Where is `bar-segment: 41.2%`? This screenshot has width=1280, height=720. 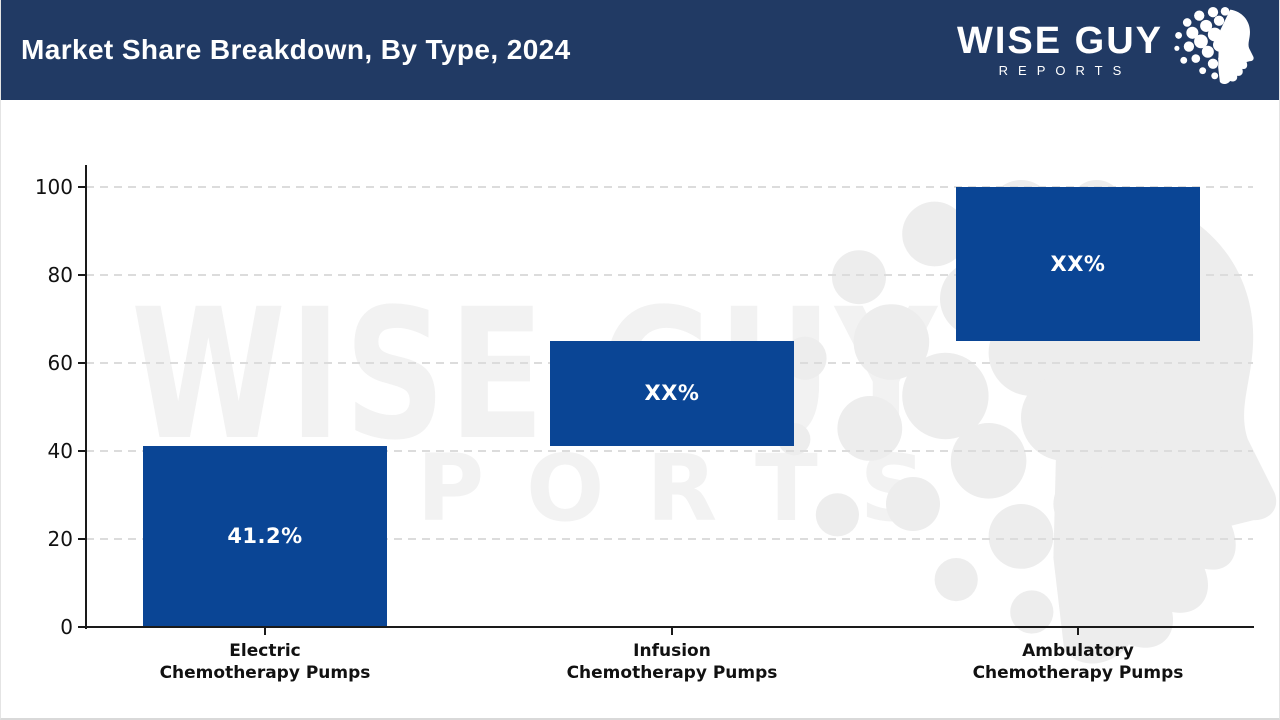
bar-segment: 41.2% is located at coordinates (265, 536).